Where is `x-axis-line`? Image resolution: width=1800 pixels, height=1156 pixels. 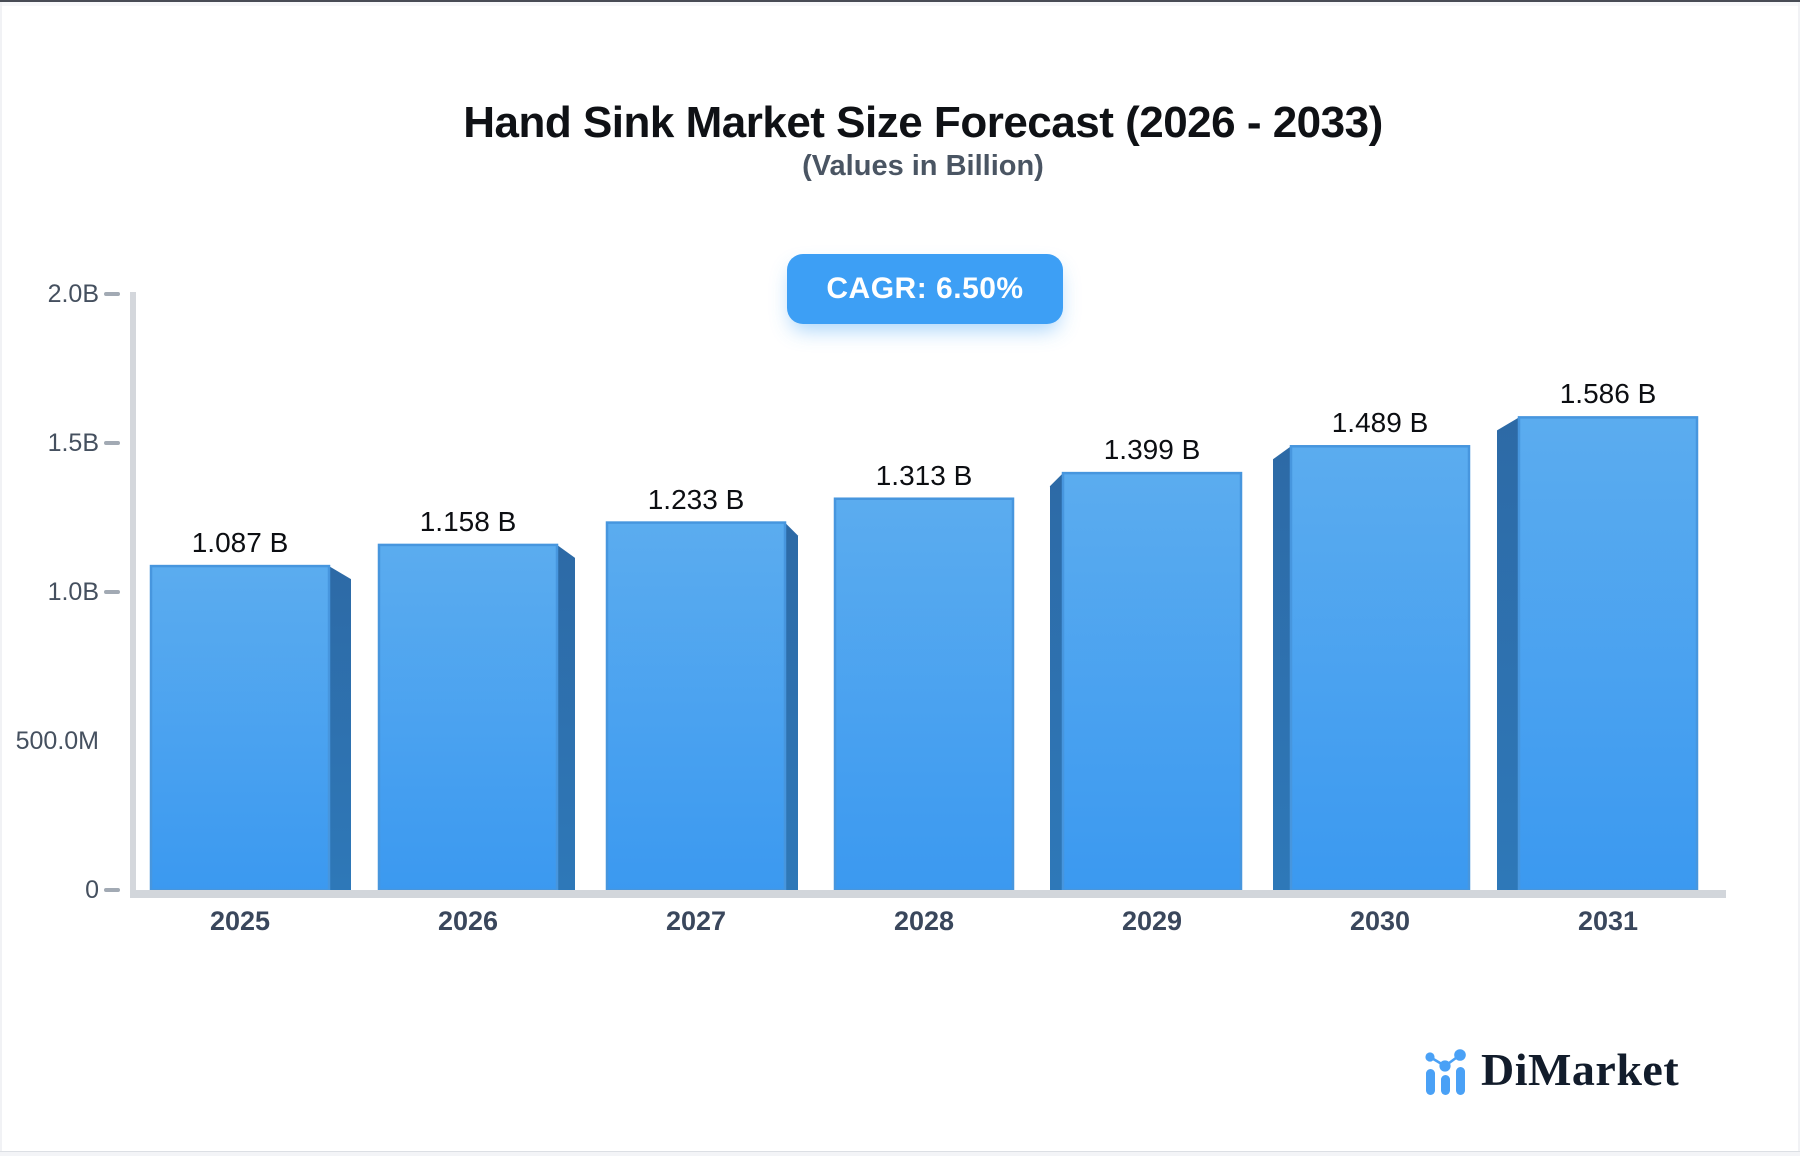 x-axis-line is located at coordinates (928, 894).